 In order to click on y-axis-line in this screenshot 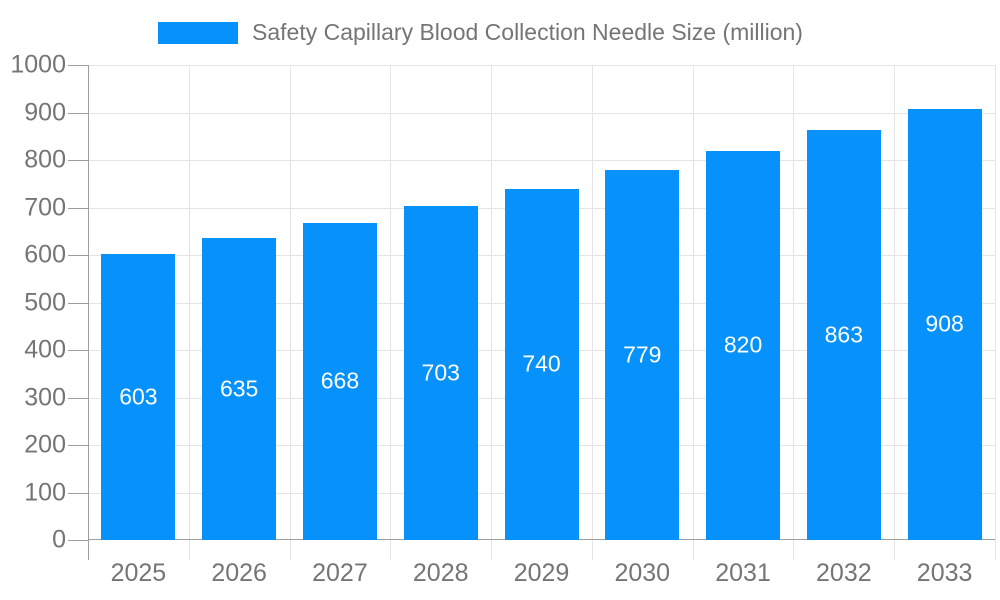, I will do `click(88, 312)`.